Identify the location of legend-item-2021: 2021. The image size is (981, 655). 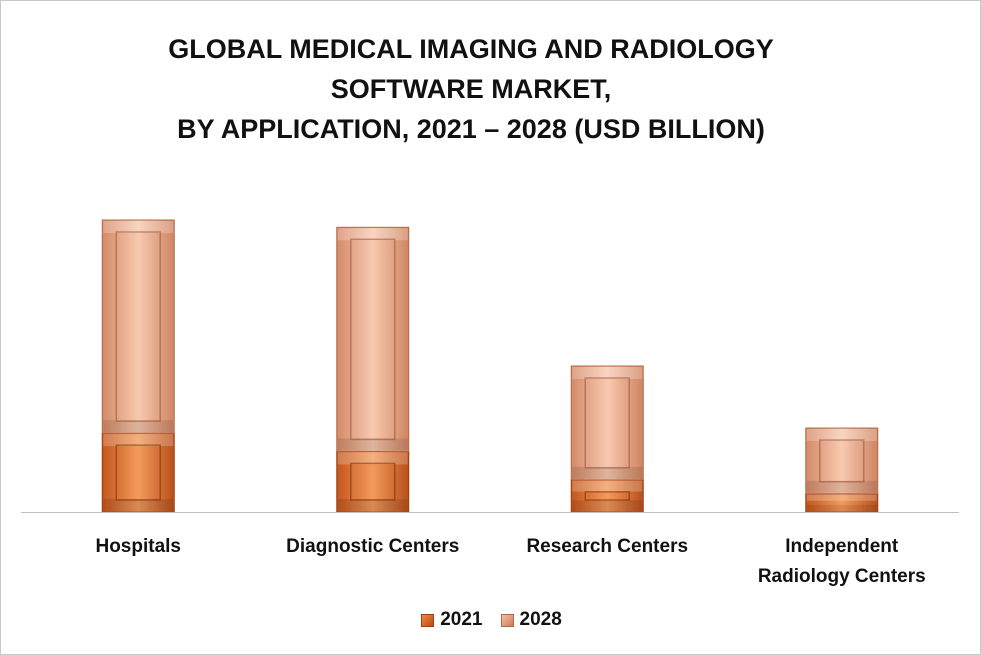
(452, 620).